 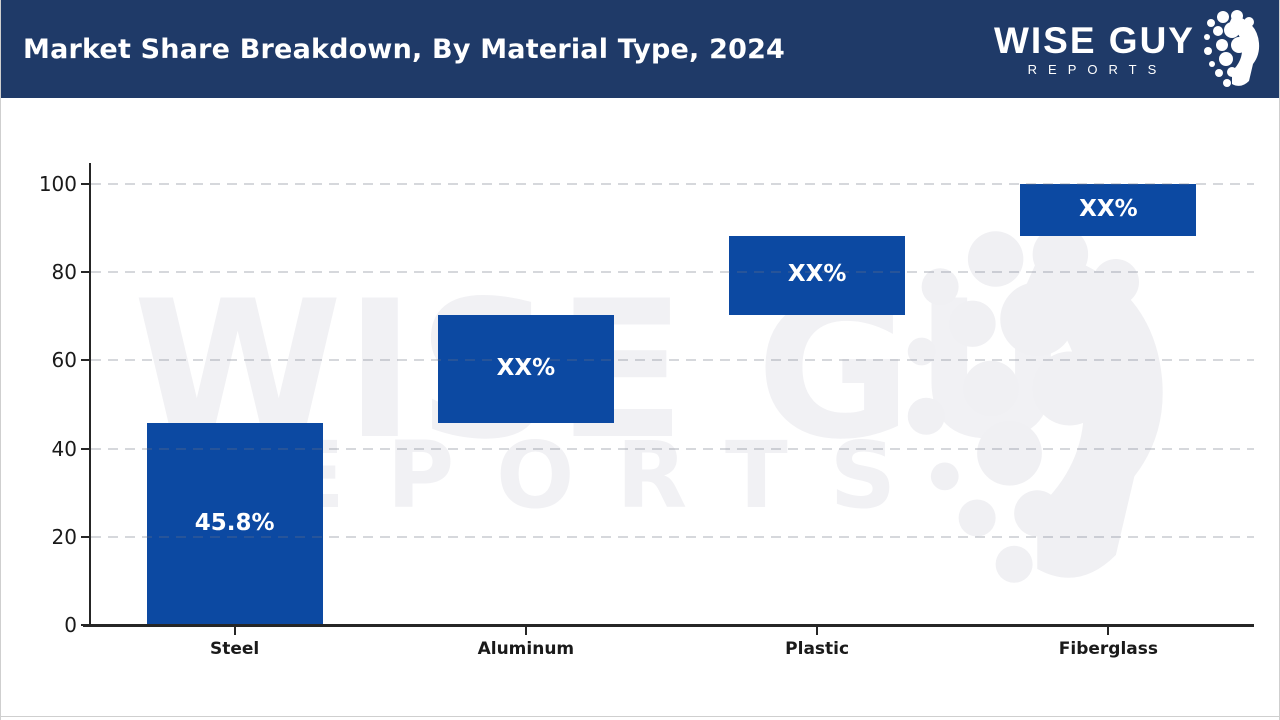 I want to click on bar-fiberglass, so click(x=1108, y=210).